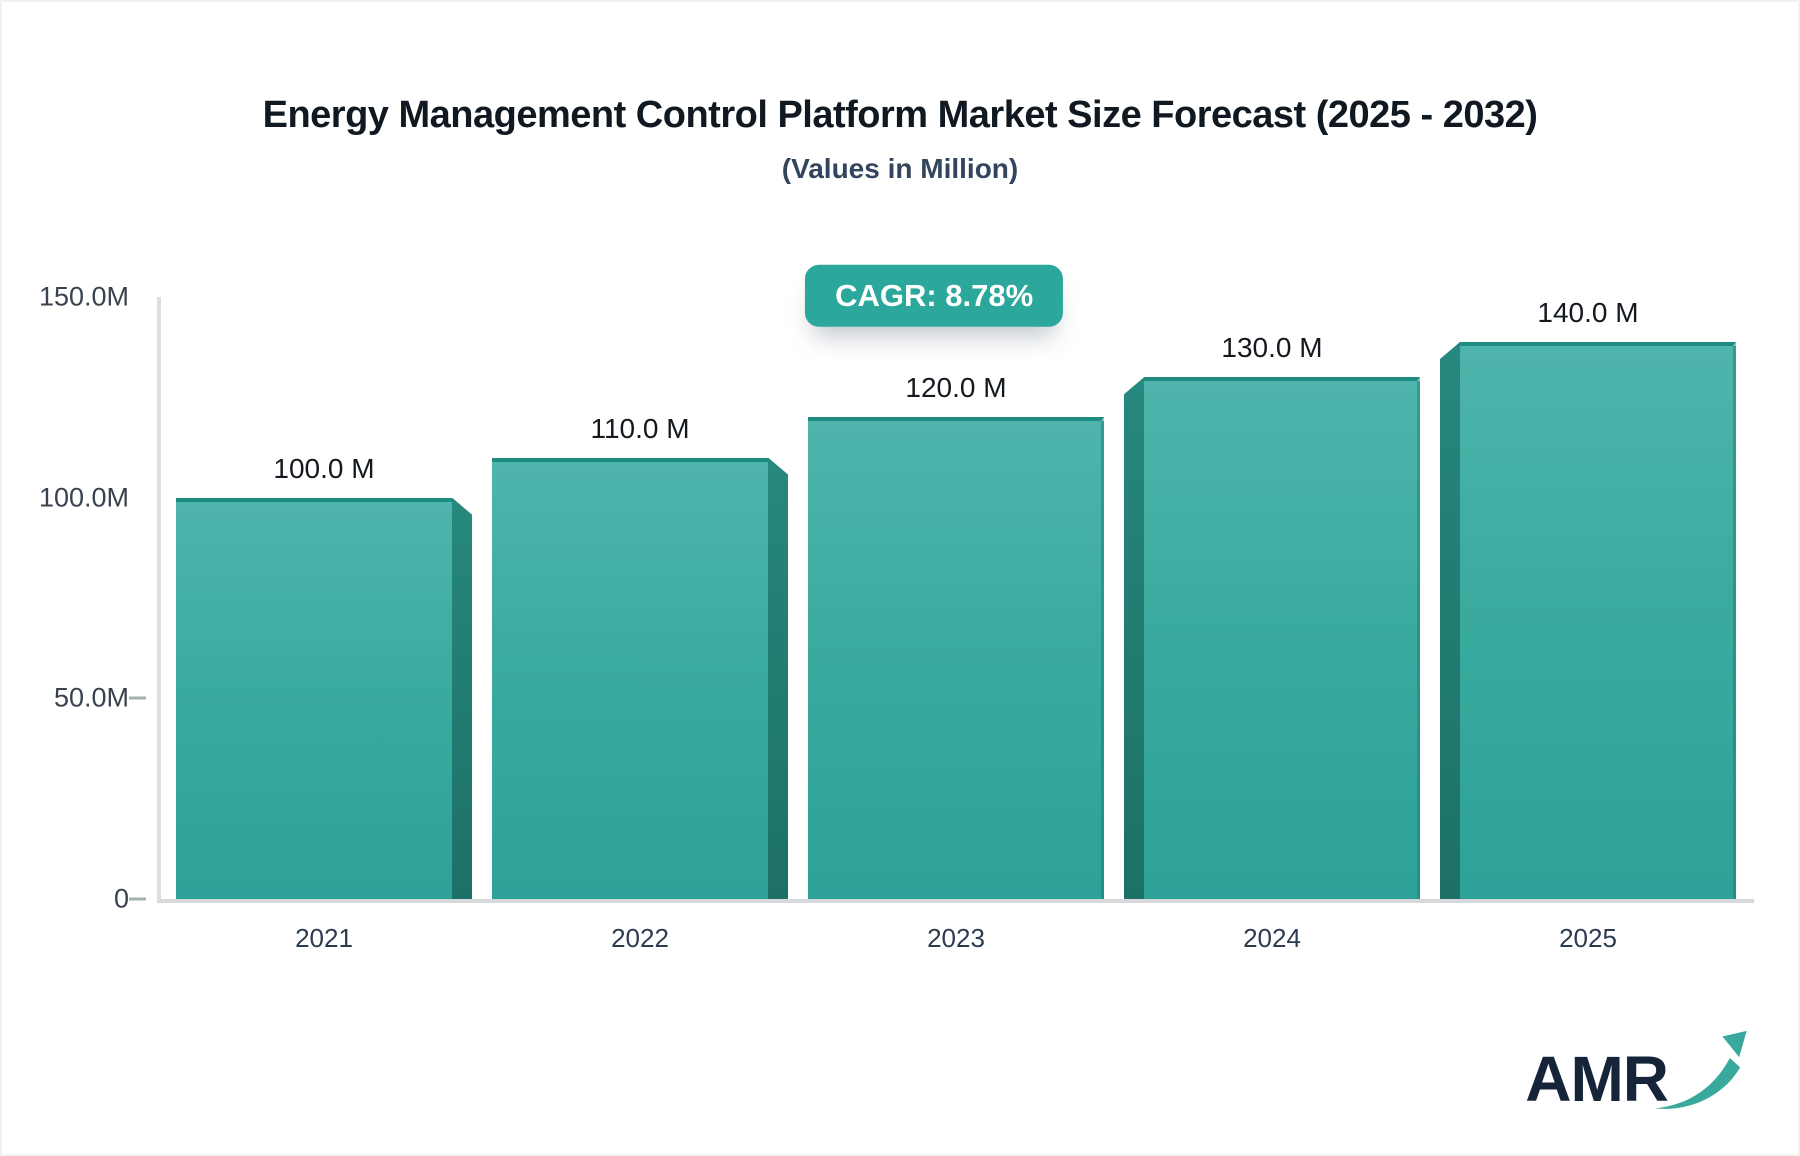  I want to click on bar-group-2024: 130.0 M 2024, so click(1272, 625).